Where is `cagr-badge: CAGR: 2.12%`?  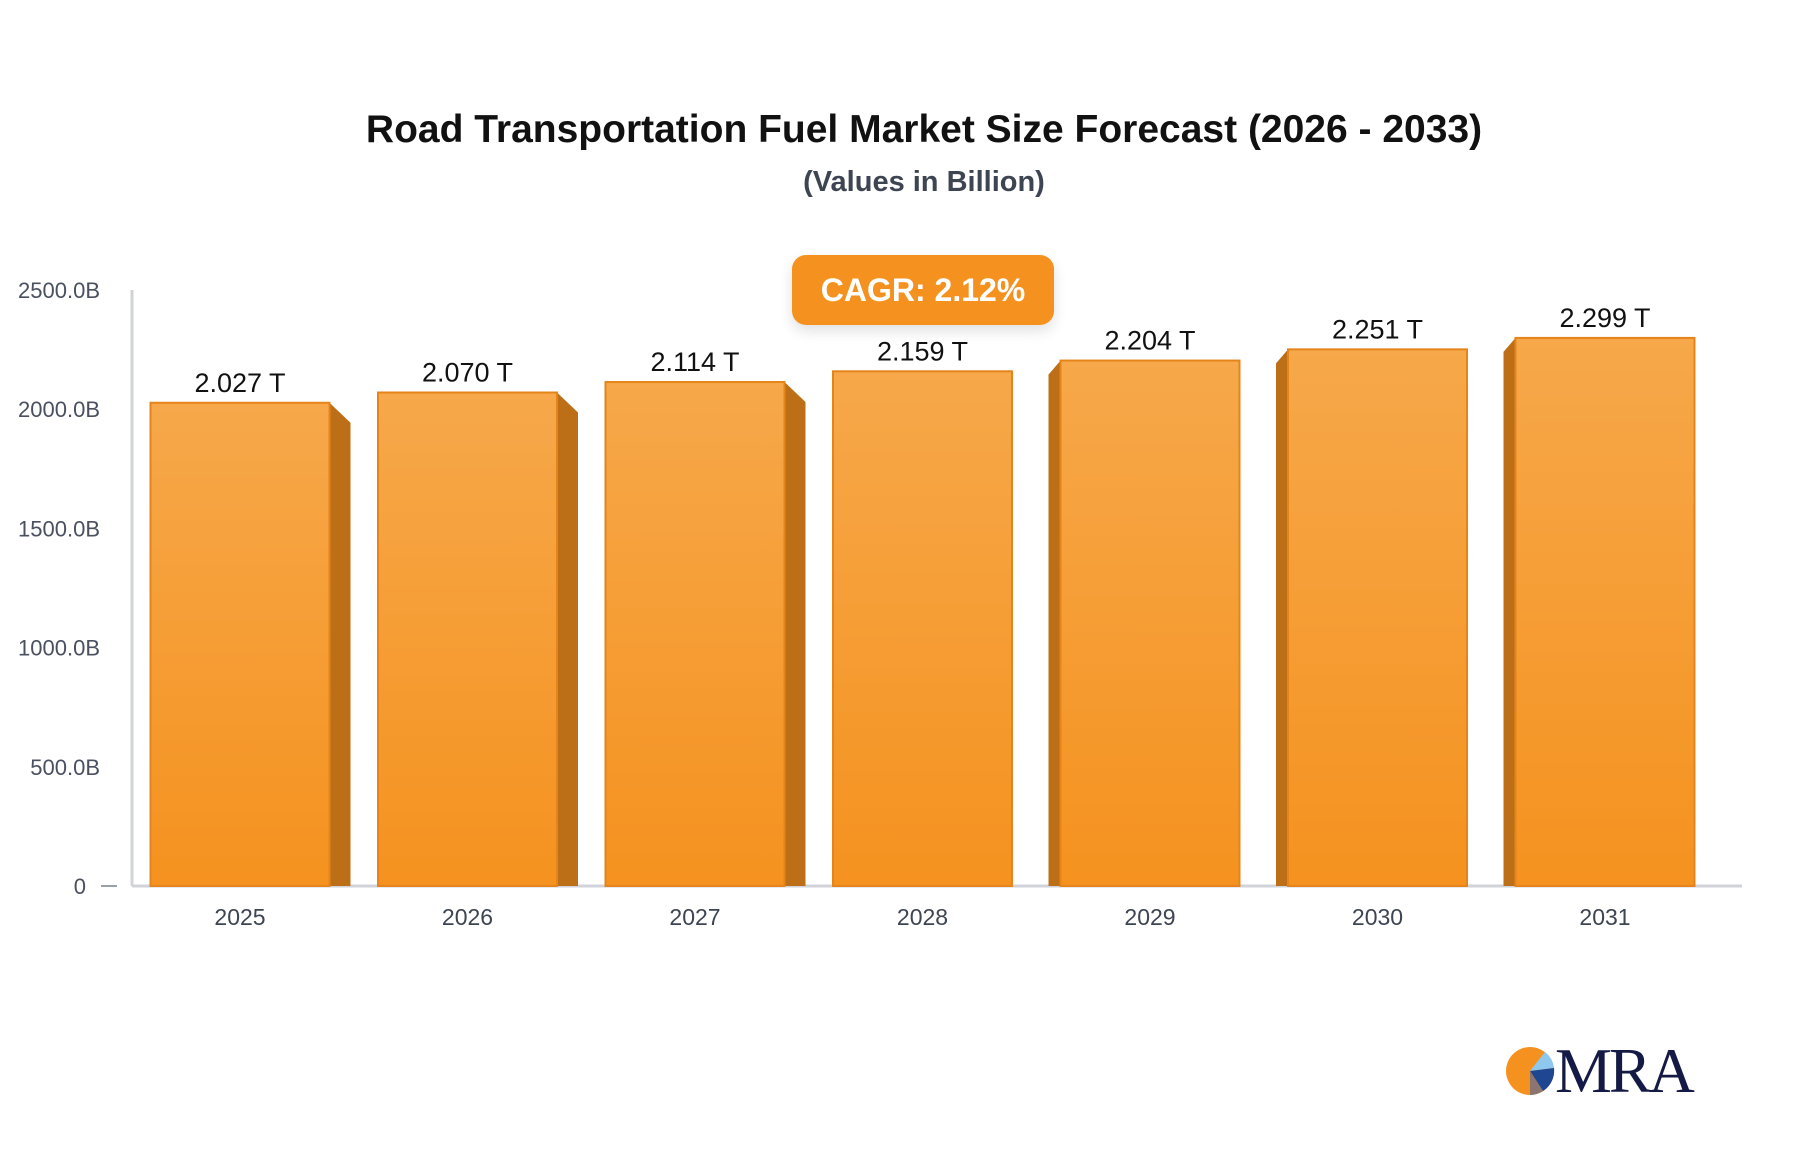 cagr-badge: CAGR: 2.12% is located at coordinates (923, 290).